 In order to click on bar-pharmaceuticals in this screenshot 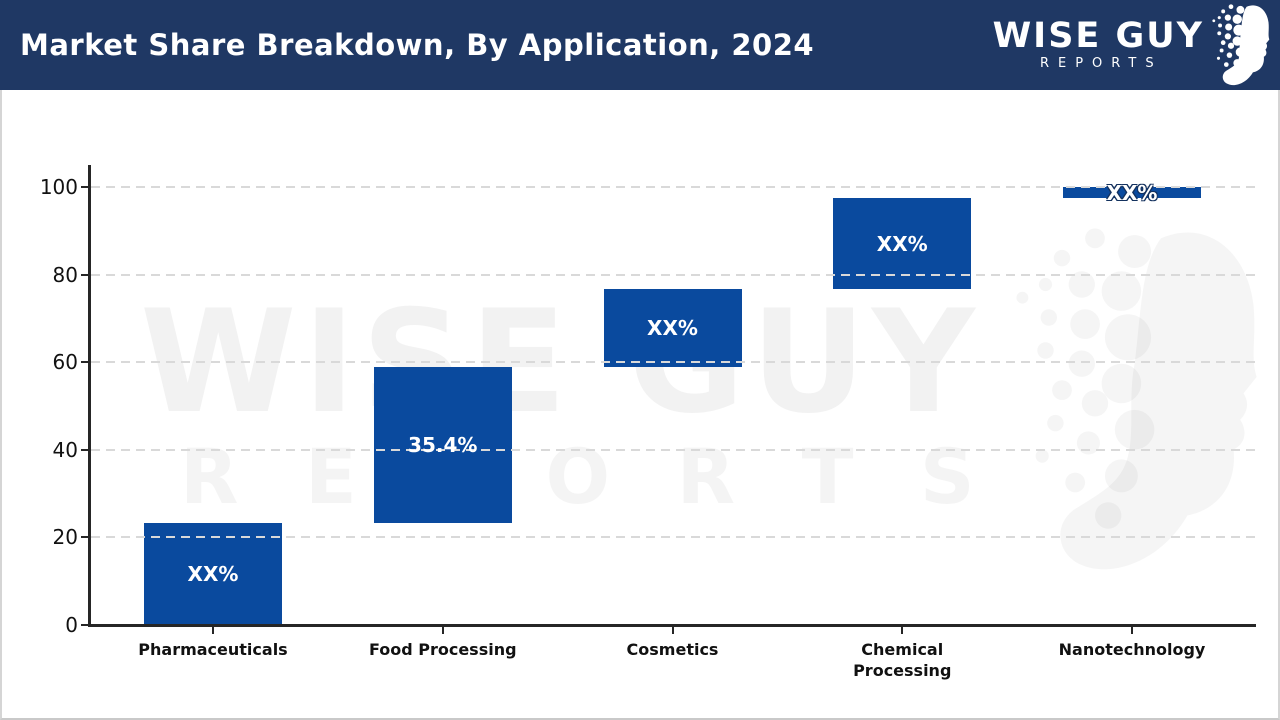, I will do `click(213, 573)`.